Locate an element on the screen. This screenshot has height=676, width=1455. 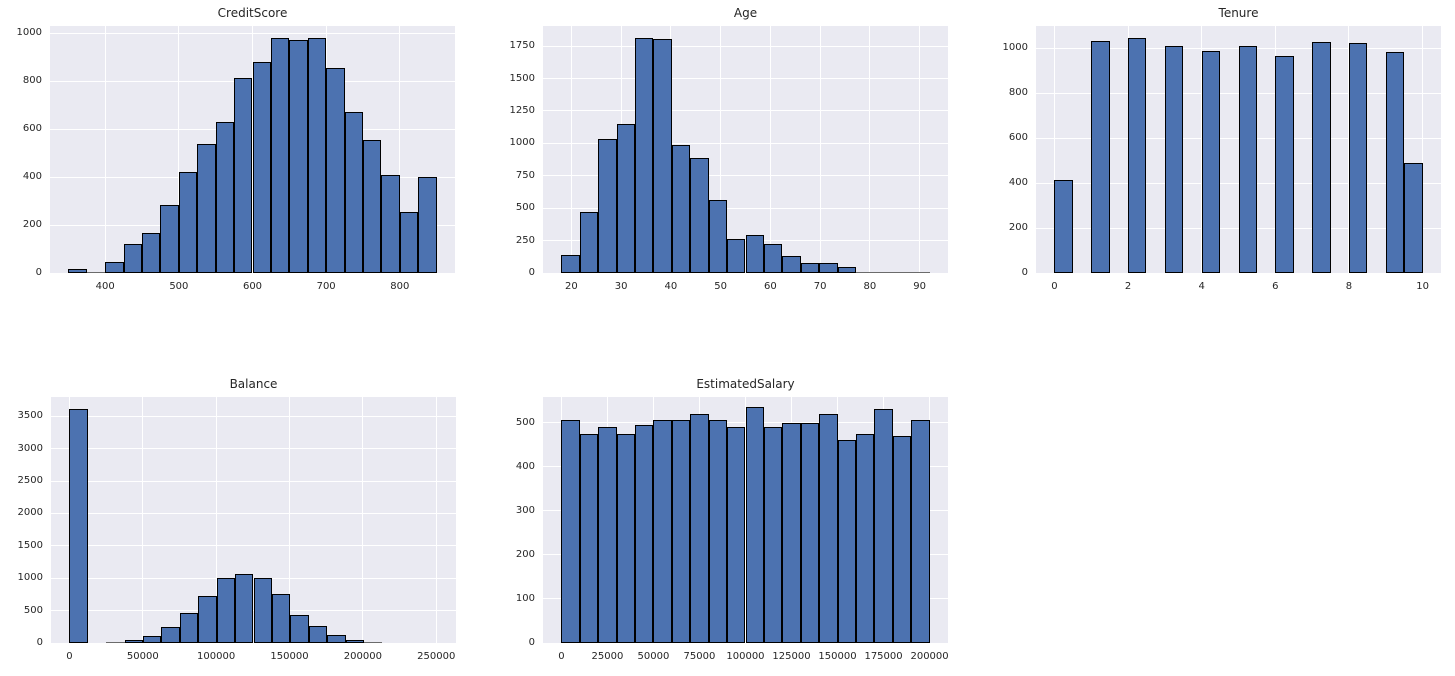
x-tick-label: 2 is located at coordinates (1128, 286).